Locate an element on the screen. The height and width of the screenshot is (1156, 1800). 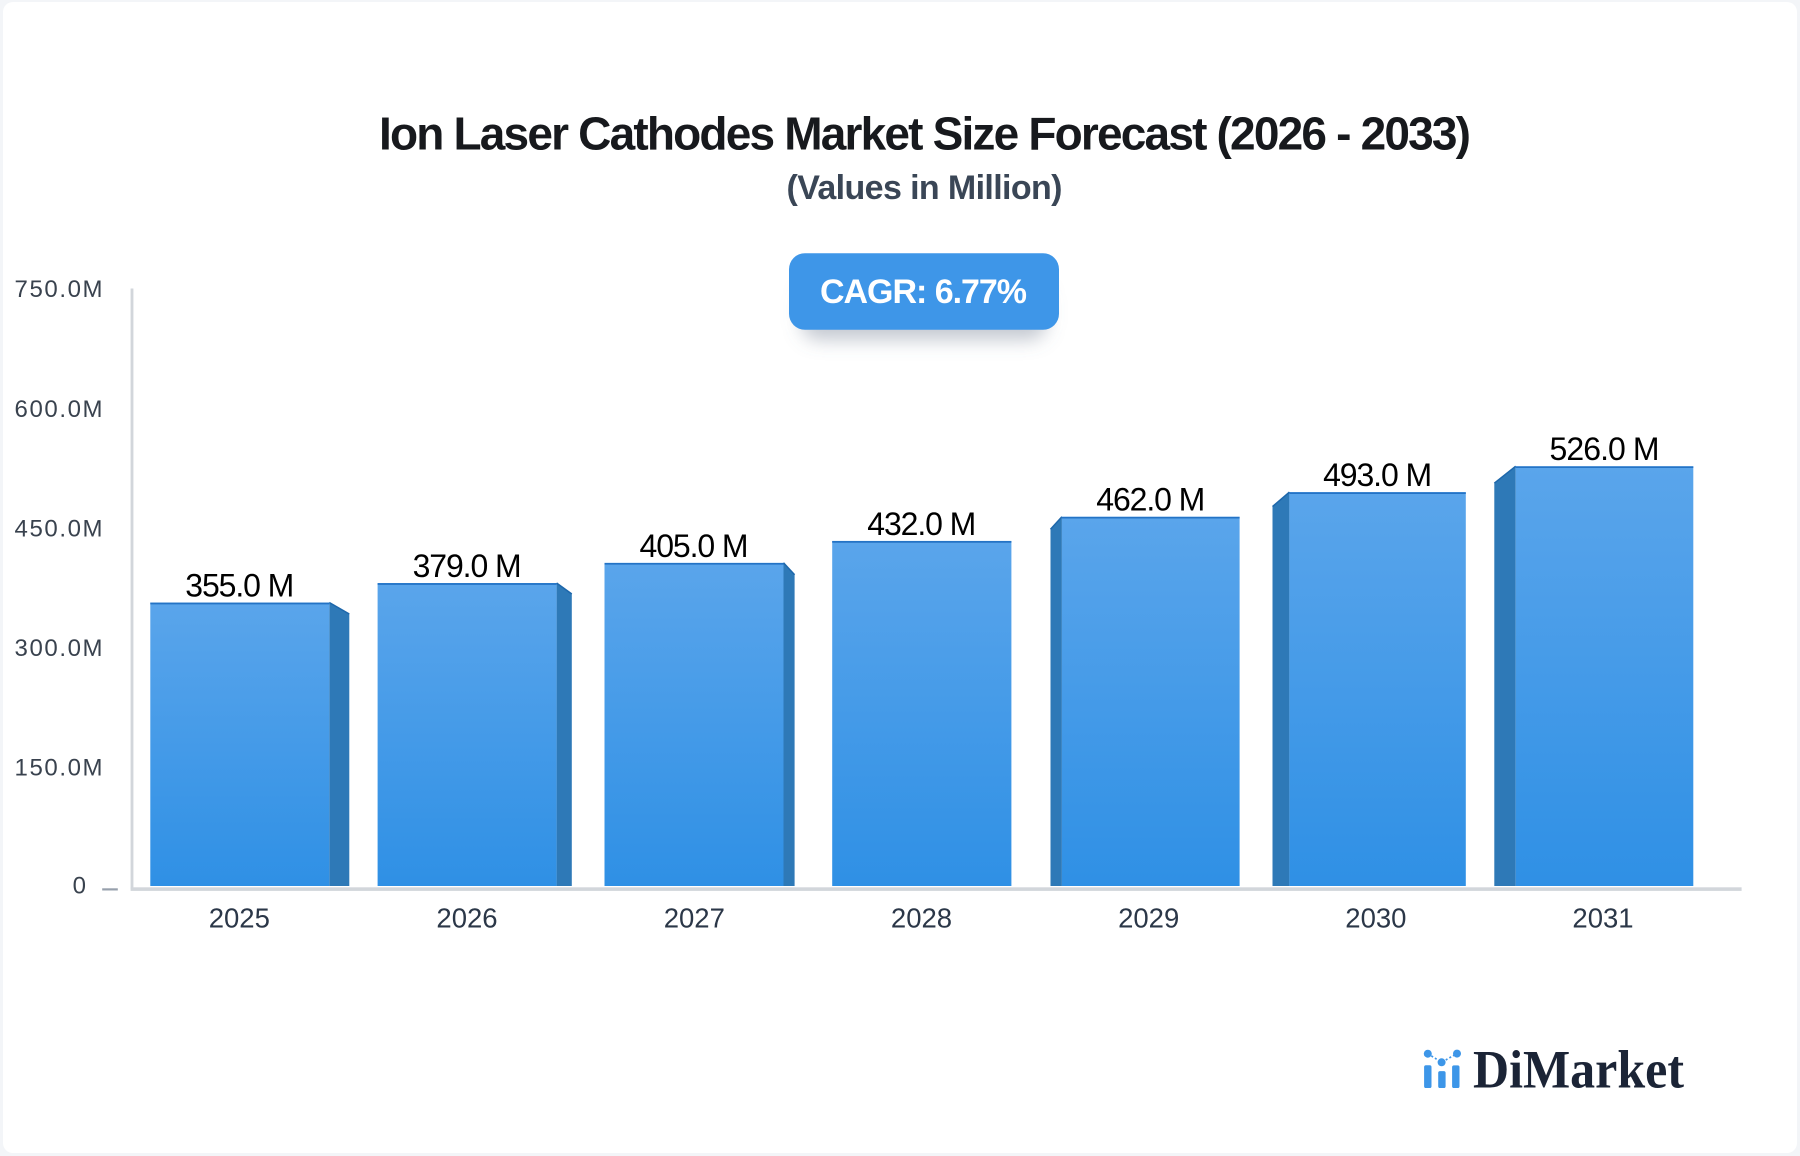
svg-text: 2026 is located at coordinates (466, 918).